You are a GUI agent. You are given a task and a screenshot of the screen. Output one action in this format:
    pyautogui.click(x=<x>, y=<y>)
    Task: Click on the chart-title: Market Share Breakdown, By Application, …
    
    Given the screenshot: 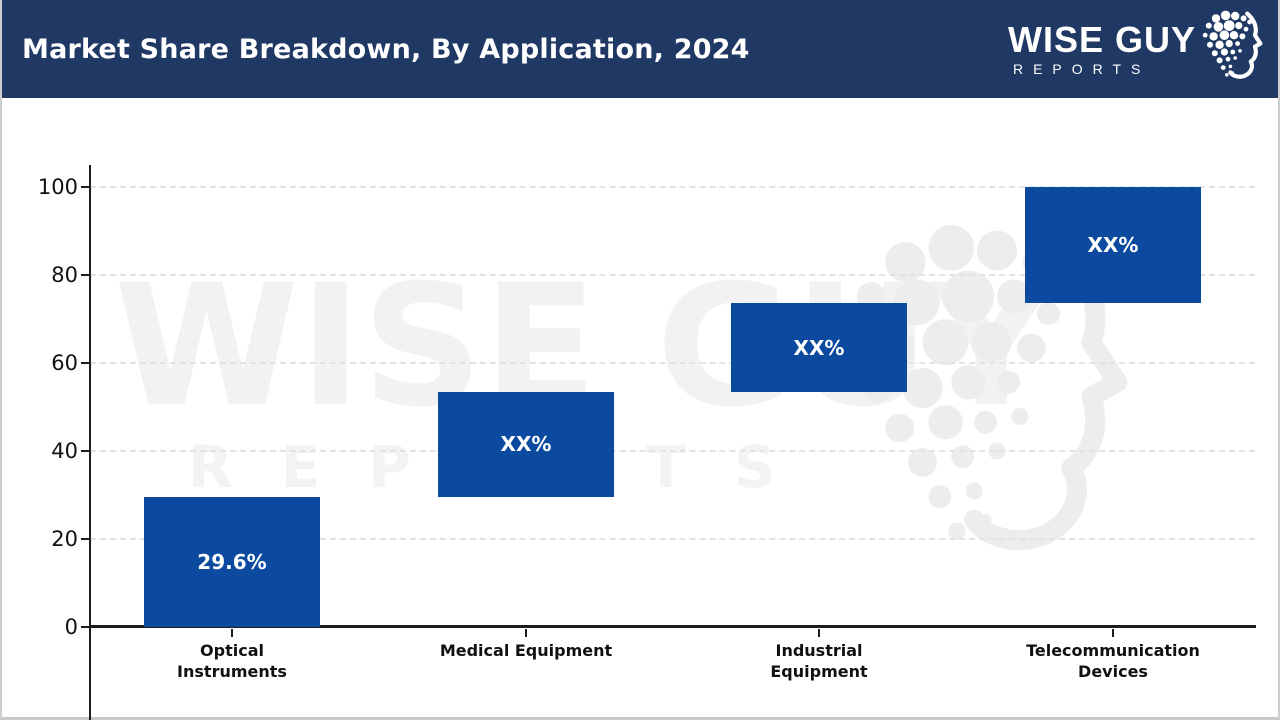 What is the action you would take?
    pyautogui.click(x=386, y=49)
    